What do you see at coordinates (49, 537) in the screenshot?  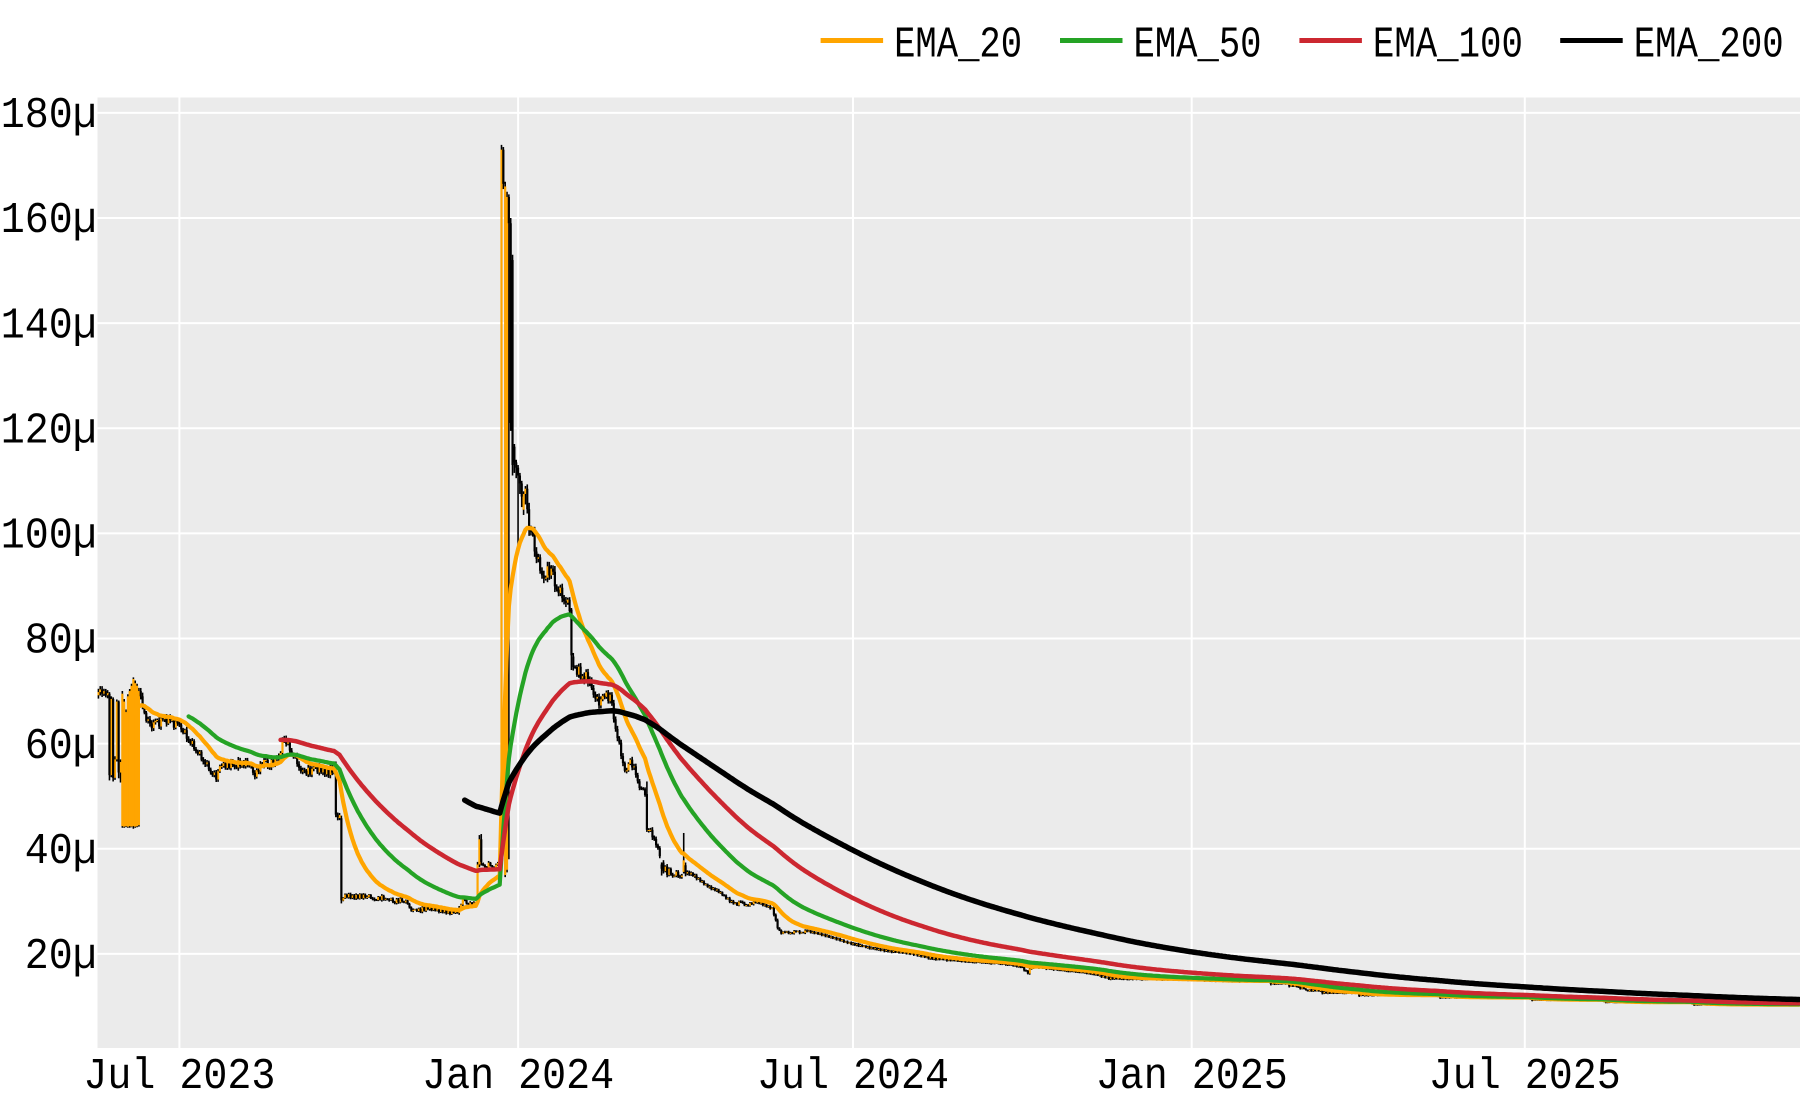 I see `svg-text: 100µ` at bounding box center [49, 537].